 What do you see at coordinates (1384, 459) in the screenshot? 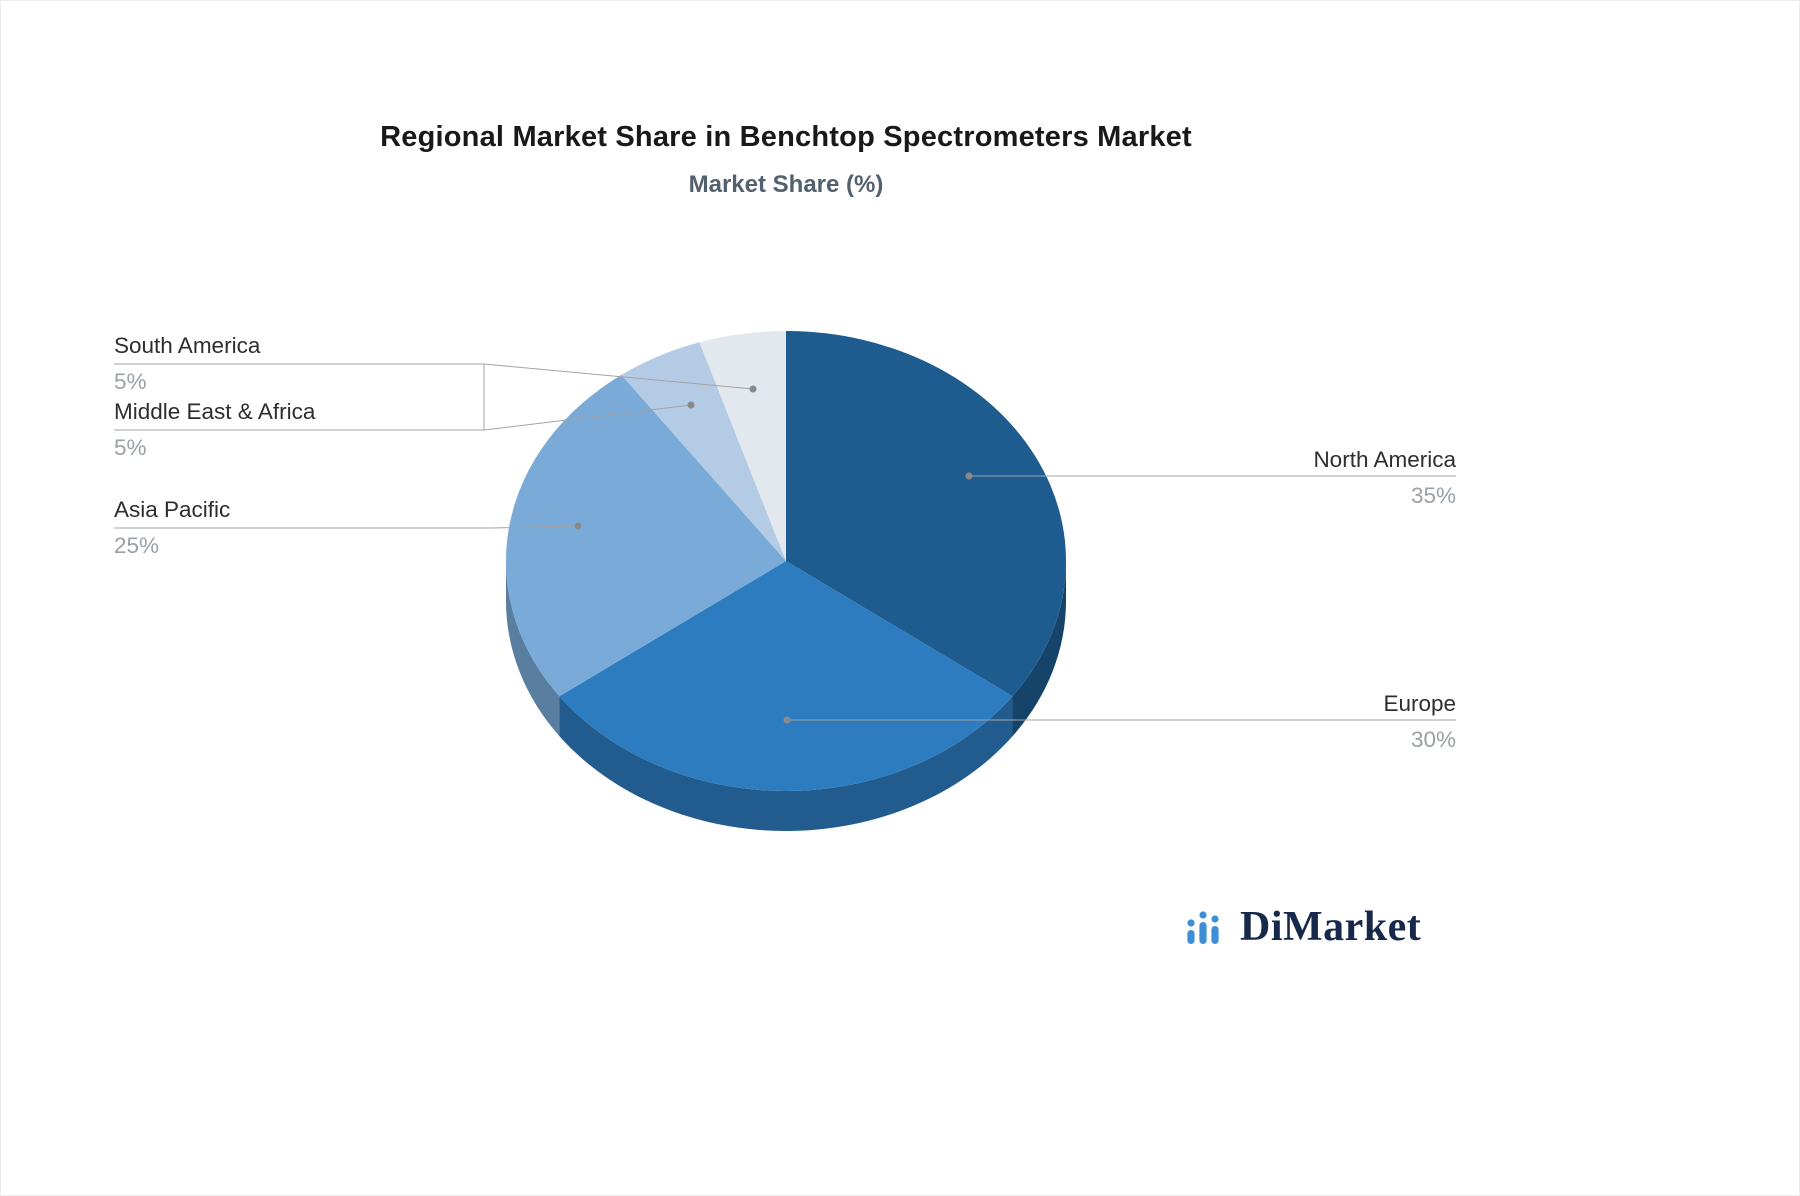
I see `label-name-north-america: North America` at bounding box center [1384, 459].